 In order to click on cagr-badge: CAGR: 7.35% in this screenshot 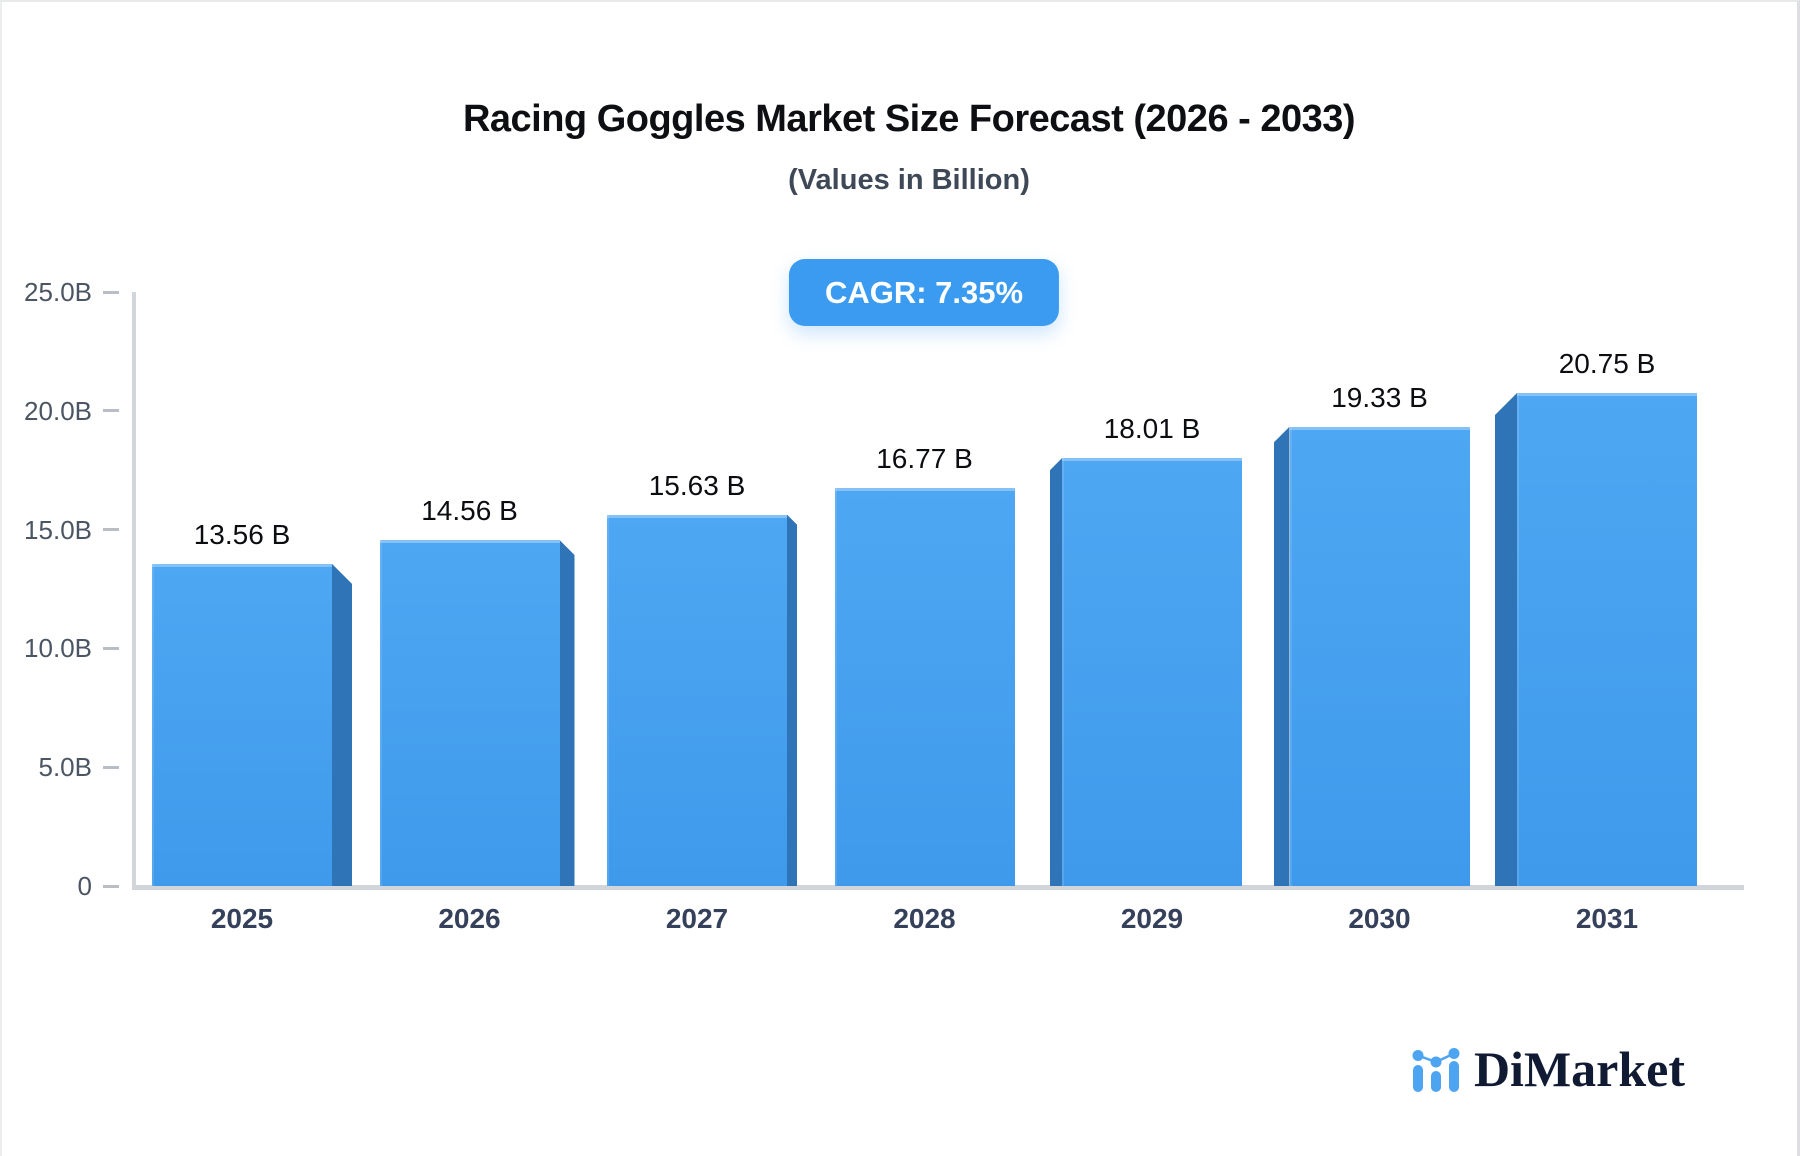, I will do `click(924, 292)`.